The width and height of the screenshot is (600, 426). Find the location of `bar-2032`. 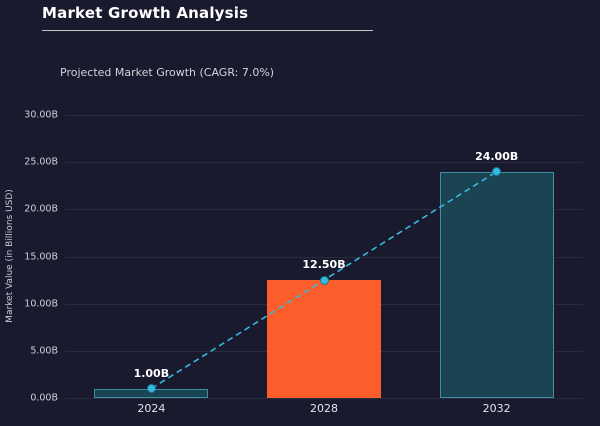

bar-2032 is located at coordinates (496, 284).